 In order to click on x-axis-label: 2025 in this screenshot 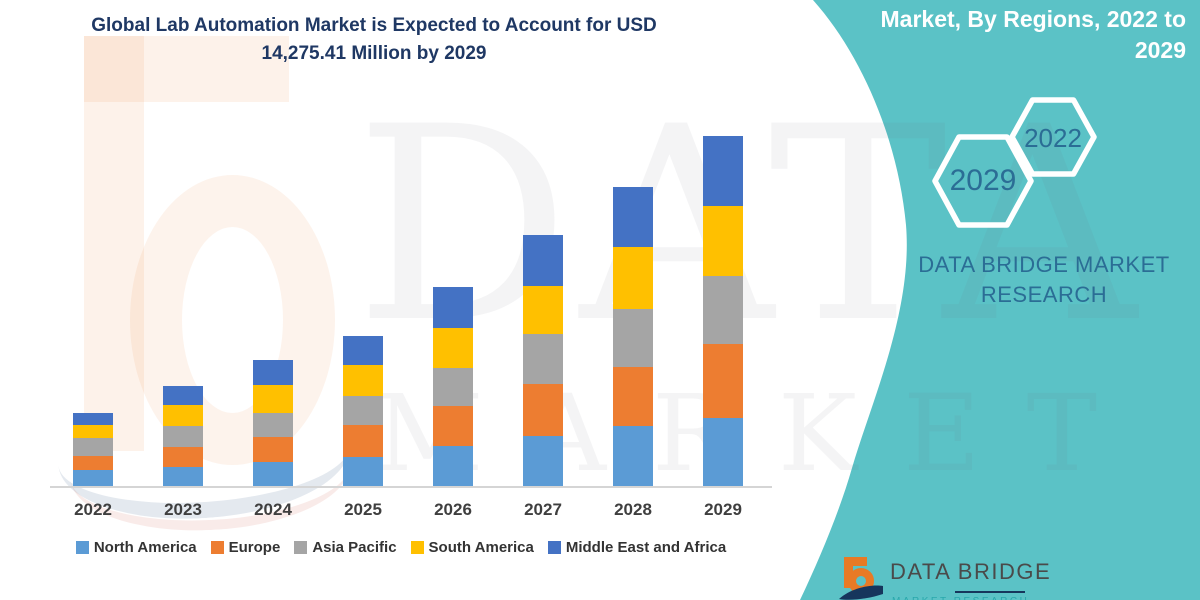, I will do `click(363, 509)`.